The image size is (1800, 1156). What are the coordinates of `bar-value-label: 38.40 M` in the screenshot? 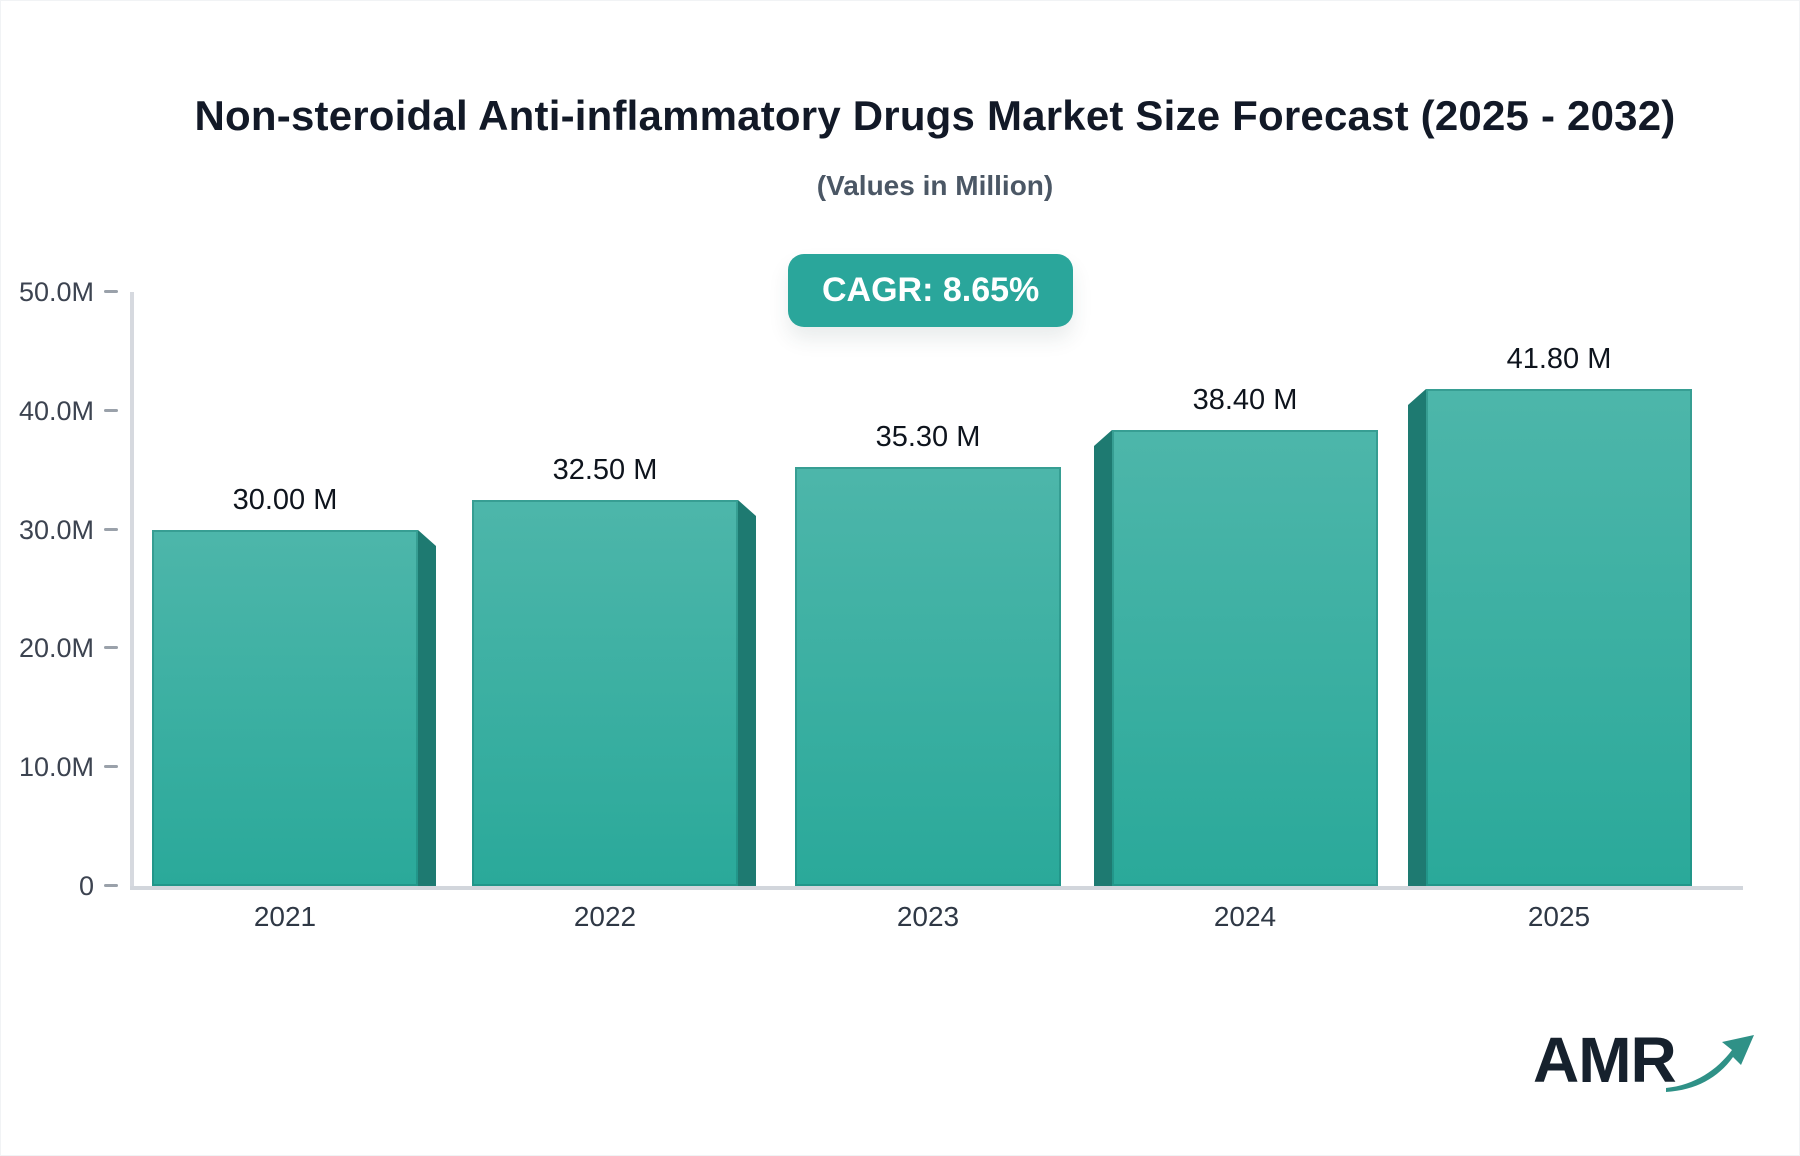 It's located at (1245, 400).